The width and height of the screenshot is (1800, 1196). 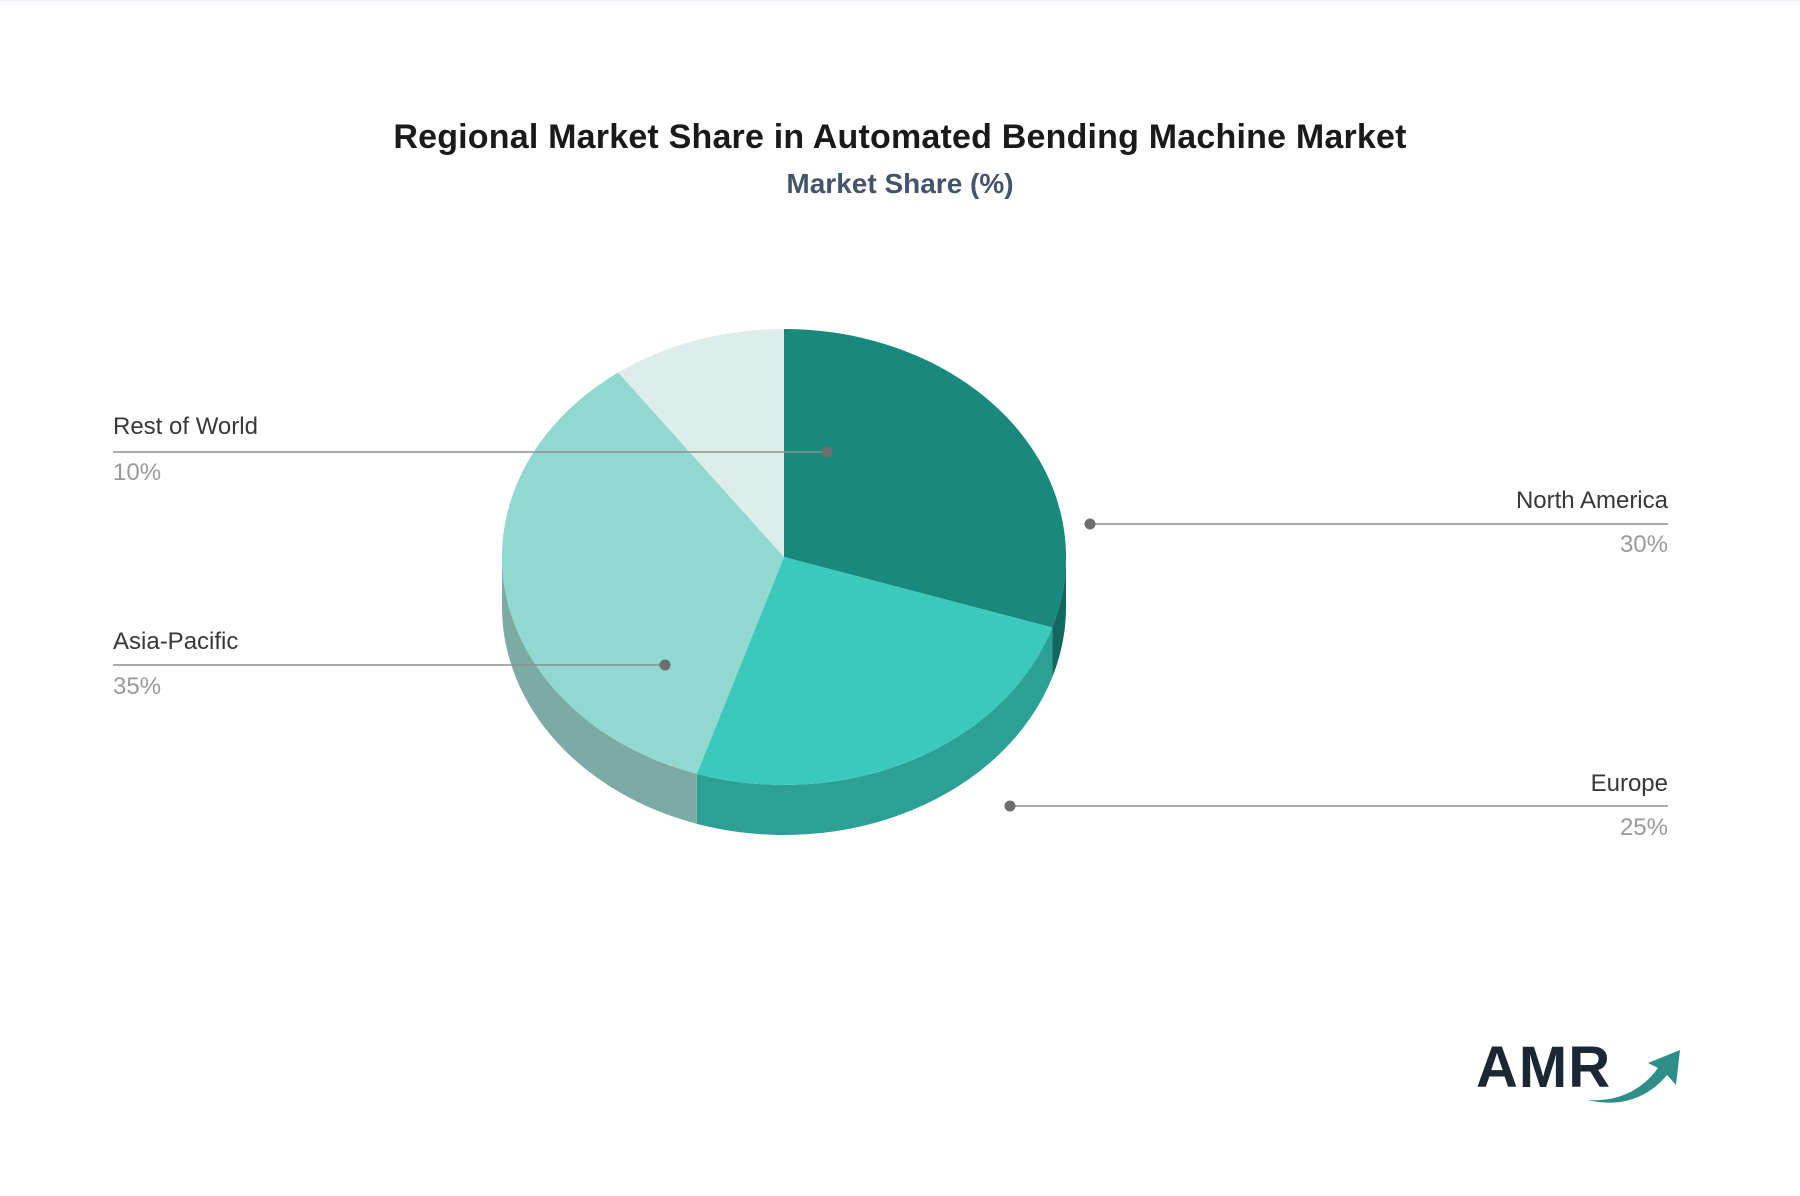 I want to click on amr-logo-arrow-icon, so click(x=1634, y=1076).